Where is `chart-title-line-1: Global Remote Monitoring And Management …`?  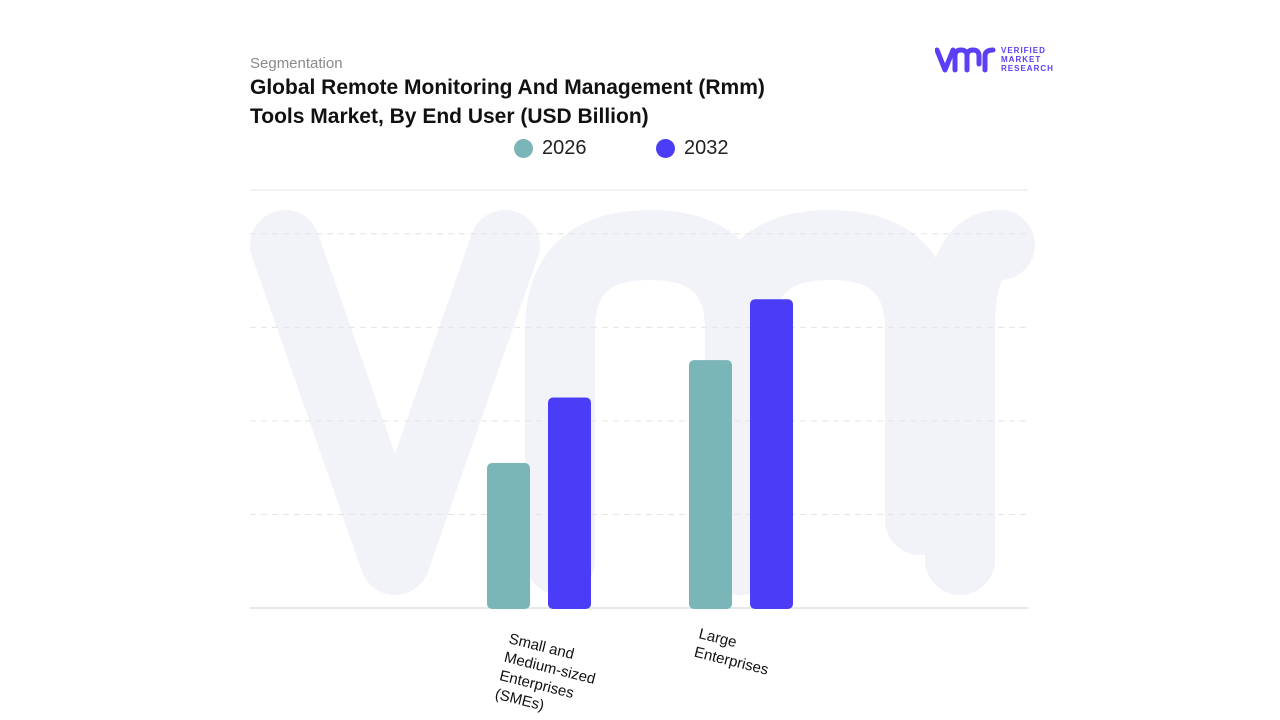
chart-title-line-1: Global Remote Monitoring And Management … is located at coordinates (507, 87).